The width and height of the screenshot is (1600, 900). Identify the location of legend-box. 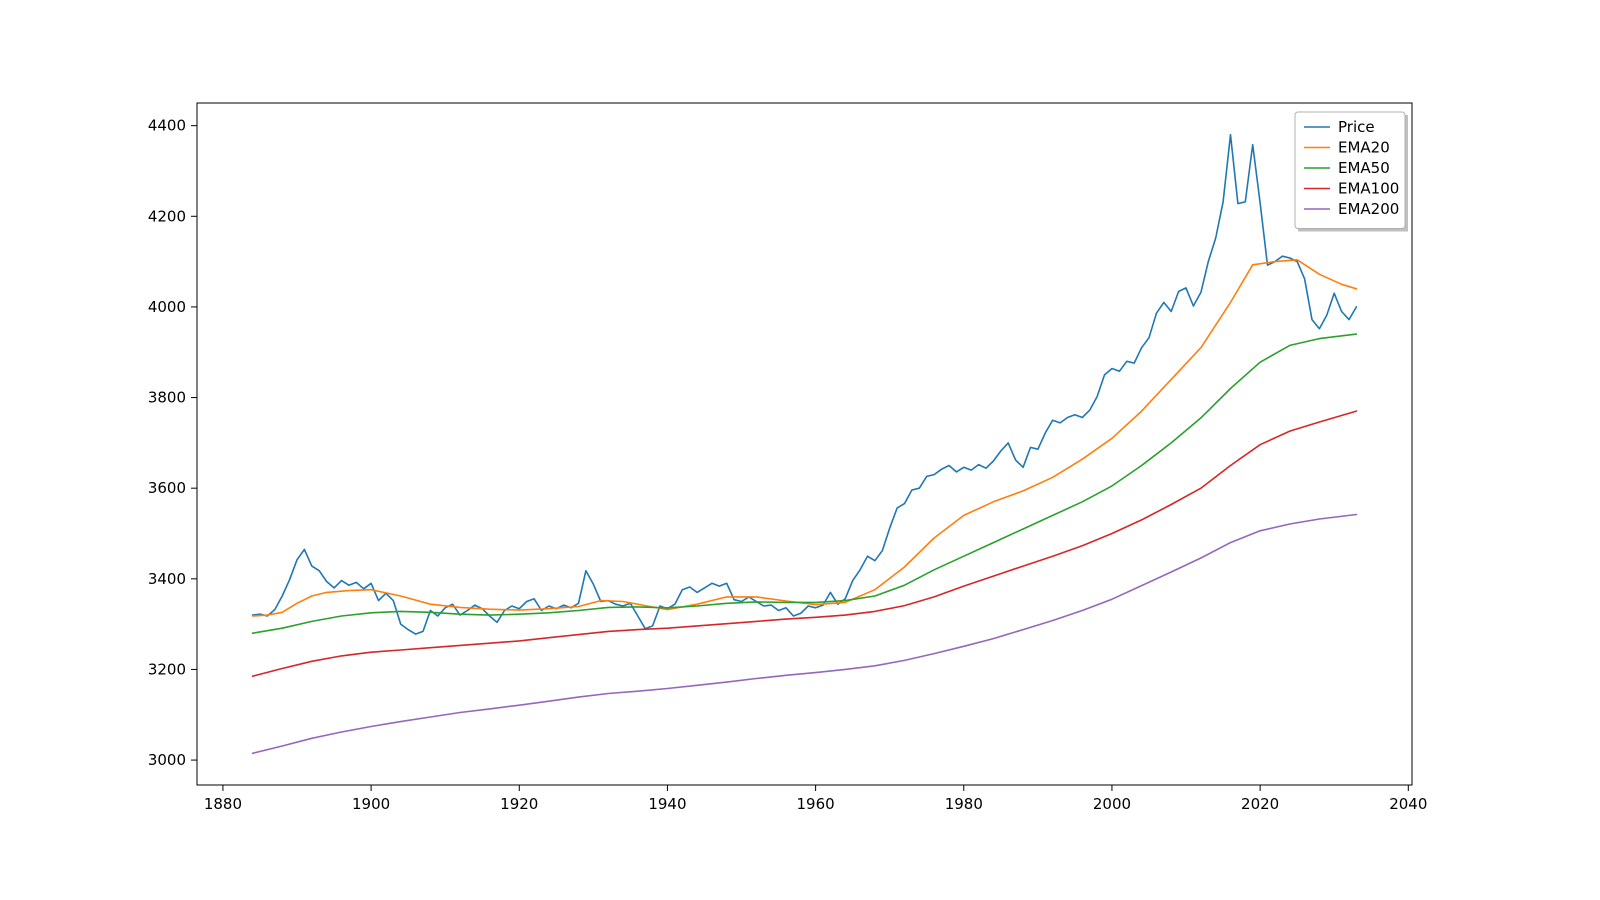
(1350, 170).